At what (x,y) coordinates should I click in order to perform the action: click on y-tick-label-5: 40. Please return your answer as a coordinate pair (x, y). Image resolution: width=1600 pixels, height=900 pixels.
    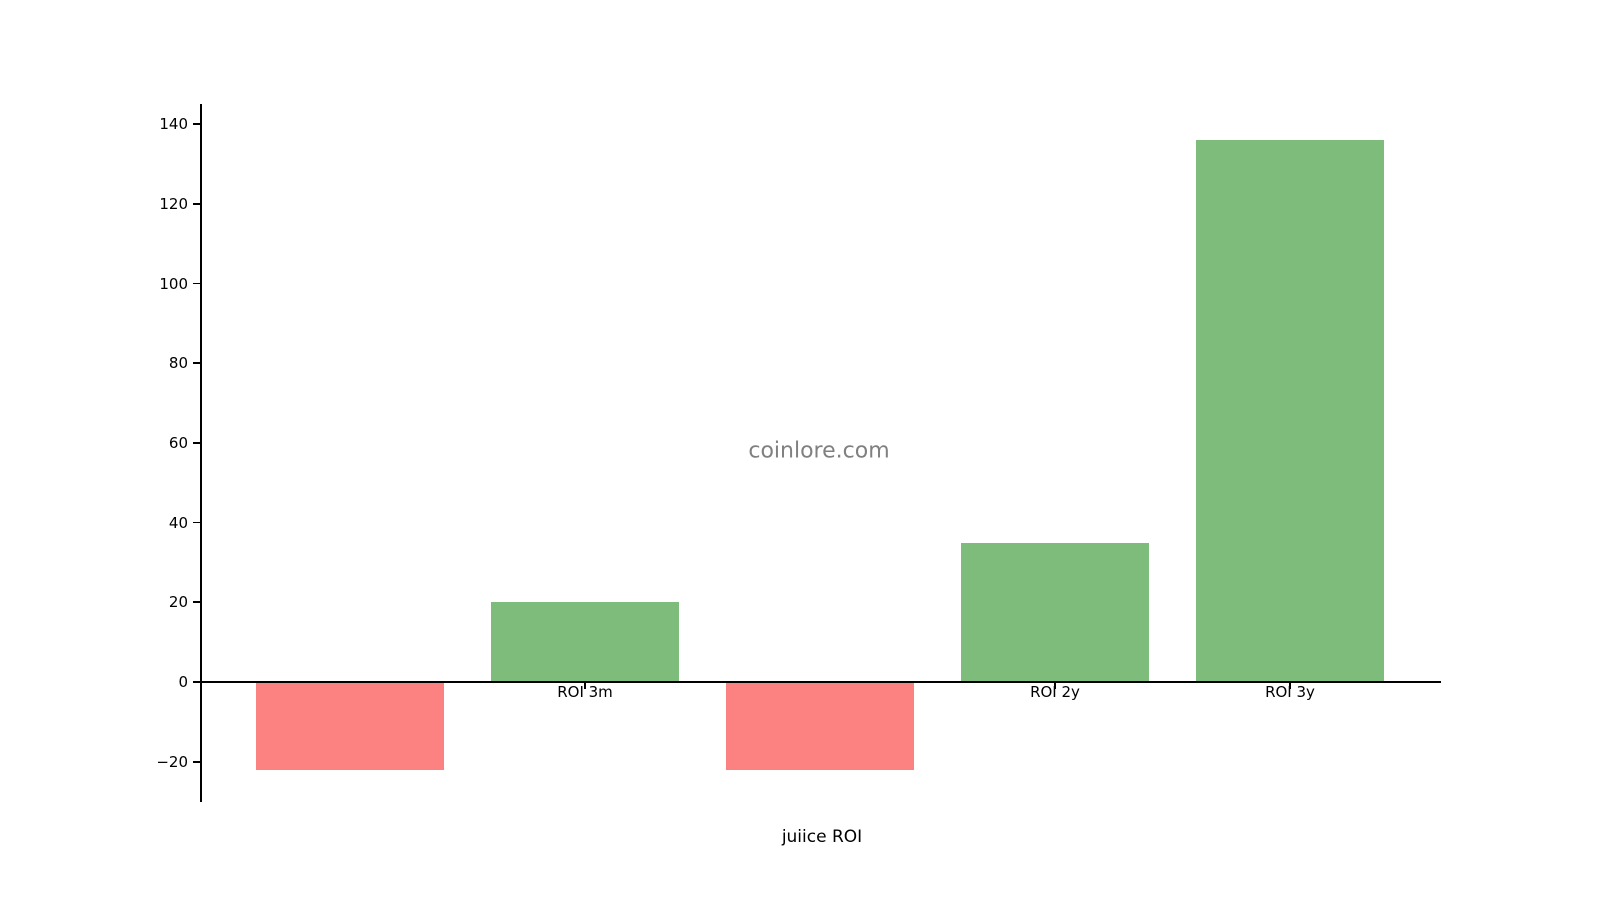
    Looking at the image, I should click on (178, 522).